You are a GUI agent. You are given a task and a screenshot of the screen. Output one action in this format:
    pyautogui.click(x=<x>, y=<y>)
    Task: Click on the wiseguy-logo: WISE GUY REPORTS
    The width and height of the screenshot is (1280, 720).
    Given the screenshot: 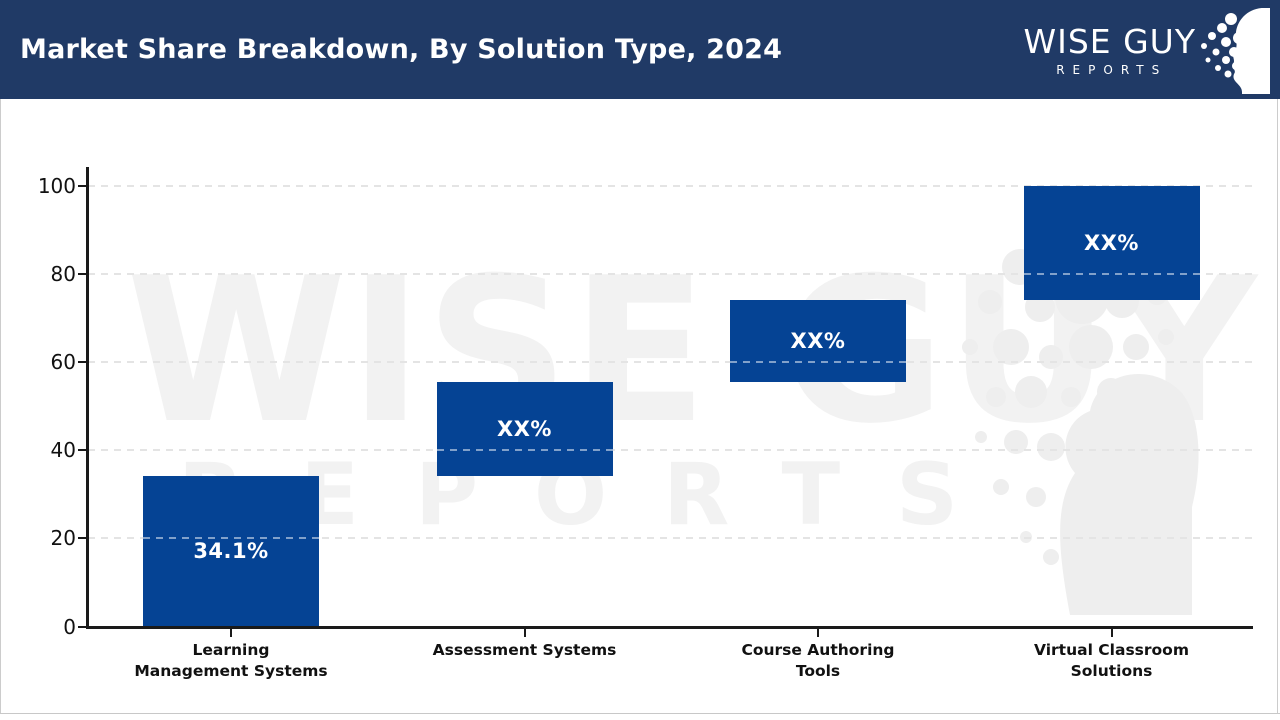 What is the action you would take?
    pyautogui.click(x=1146, y=51)
    